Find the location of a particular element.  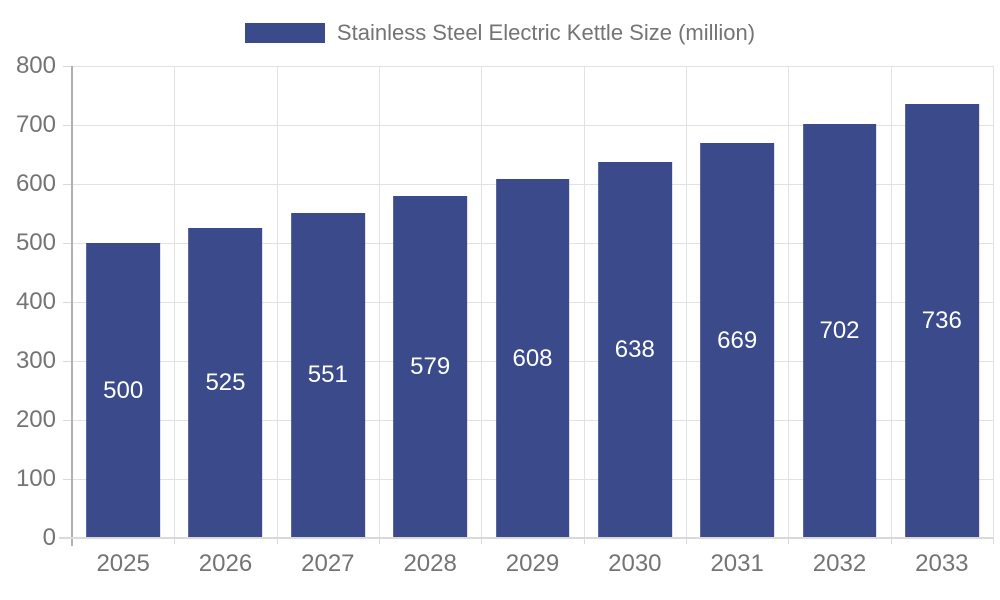

x-axis-line is located at coordinates (526, 538).